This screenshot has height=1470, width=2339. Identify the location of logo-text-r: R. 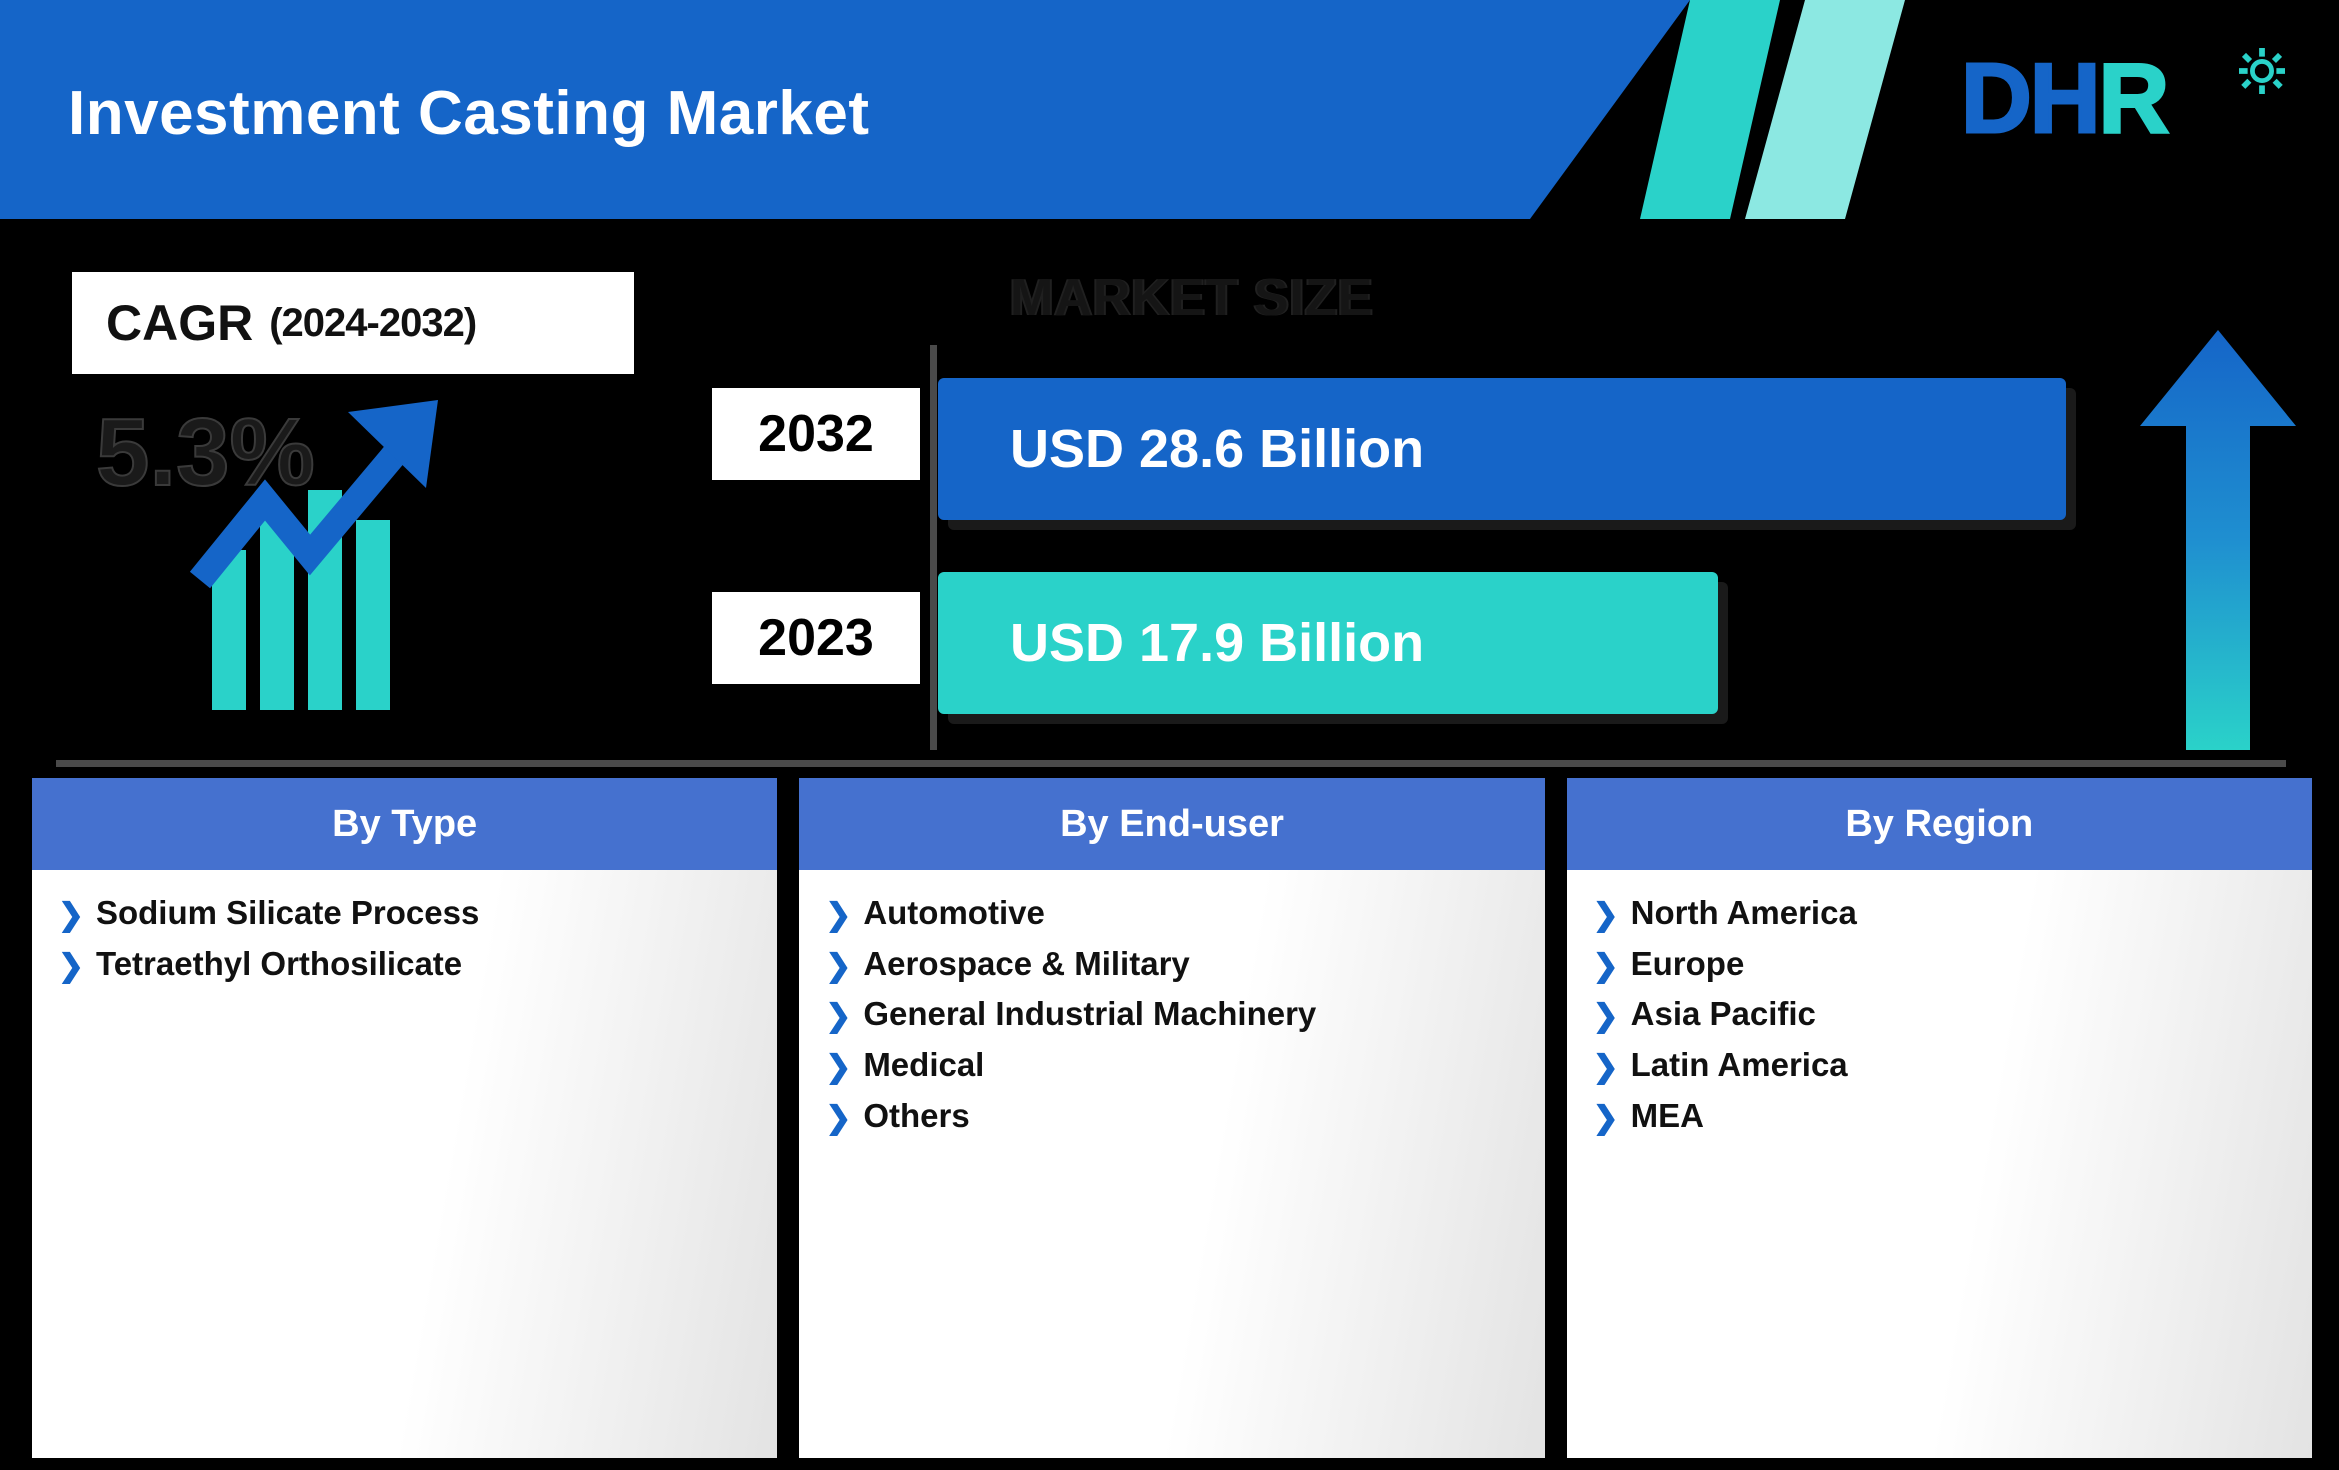
(2134, 98).